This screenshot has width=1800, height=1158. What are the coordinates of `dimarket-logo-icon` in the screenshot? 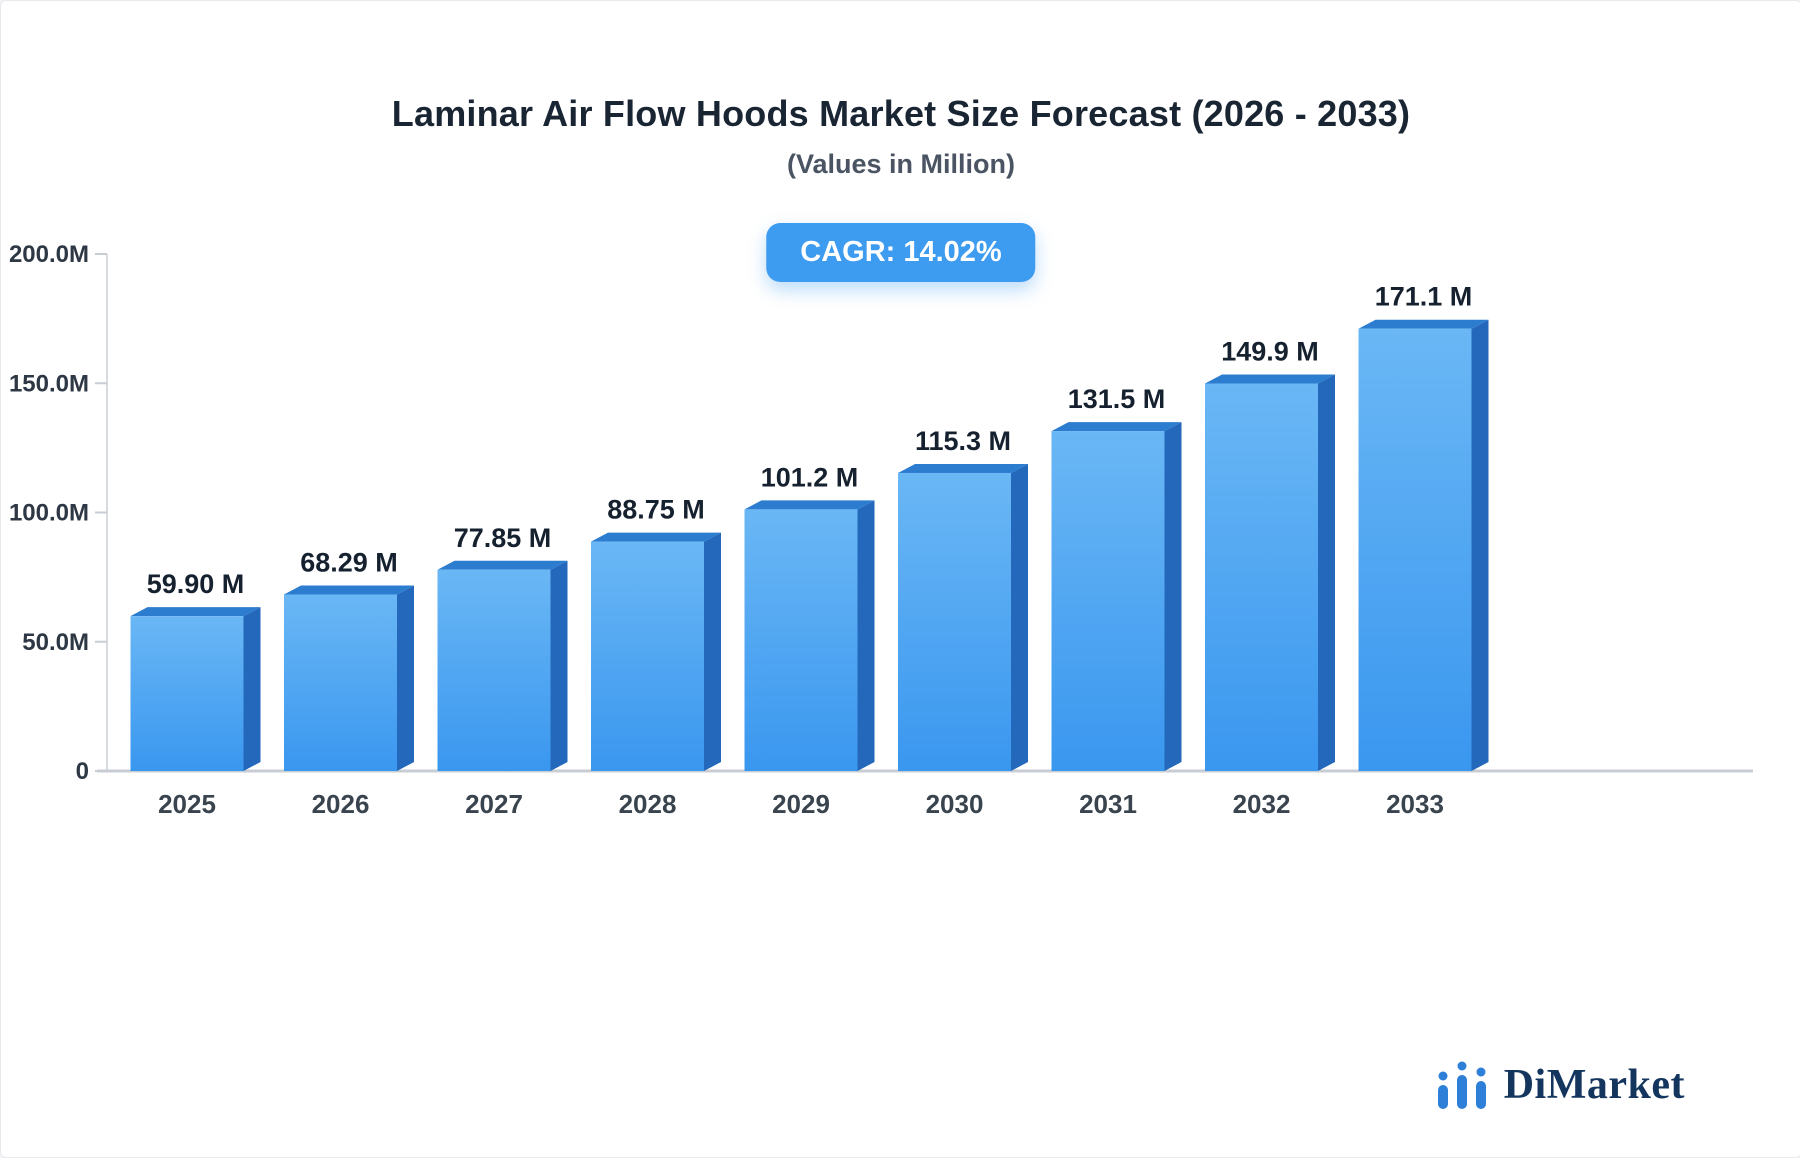 It's located at (1461, 1085).